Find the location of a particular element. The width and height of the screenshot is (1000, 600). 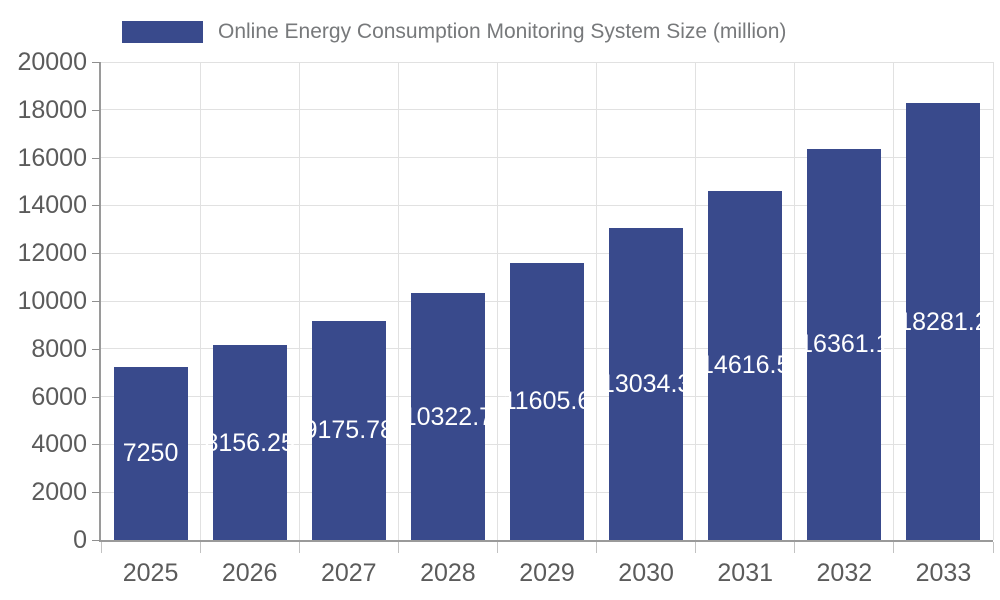

bar-value-label: 14616.5 is located at coordinates (745, 365).